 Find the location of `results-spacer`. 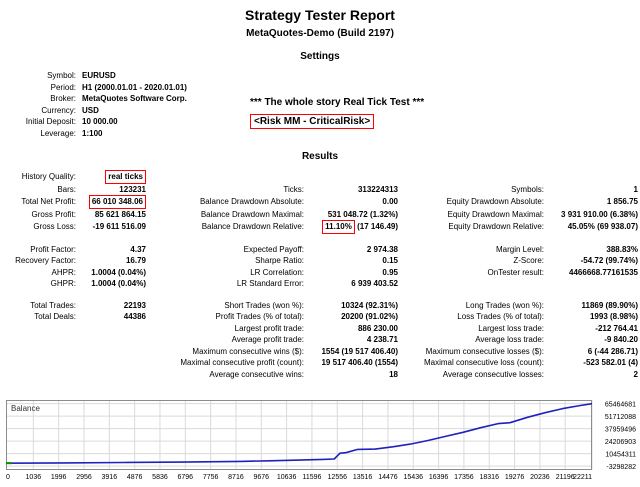

results-spacer is located at coordinates (320, 295).